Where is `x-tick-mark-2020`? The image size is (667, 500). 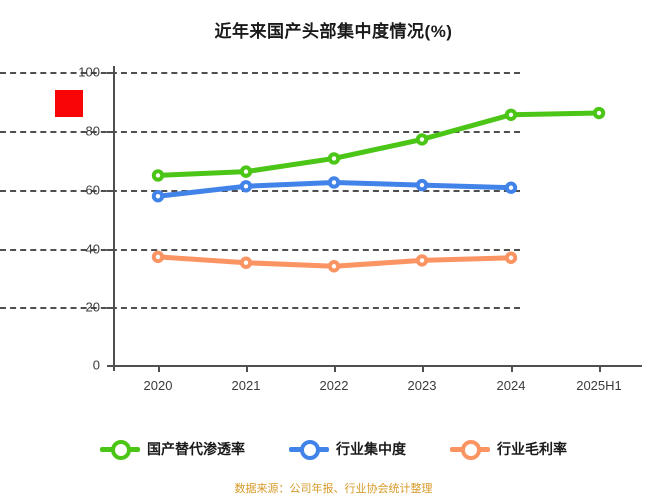 x-tick-mark-2020 is located at coordinates (159, 368).